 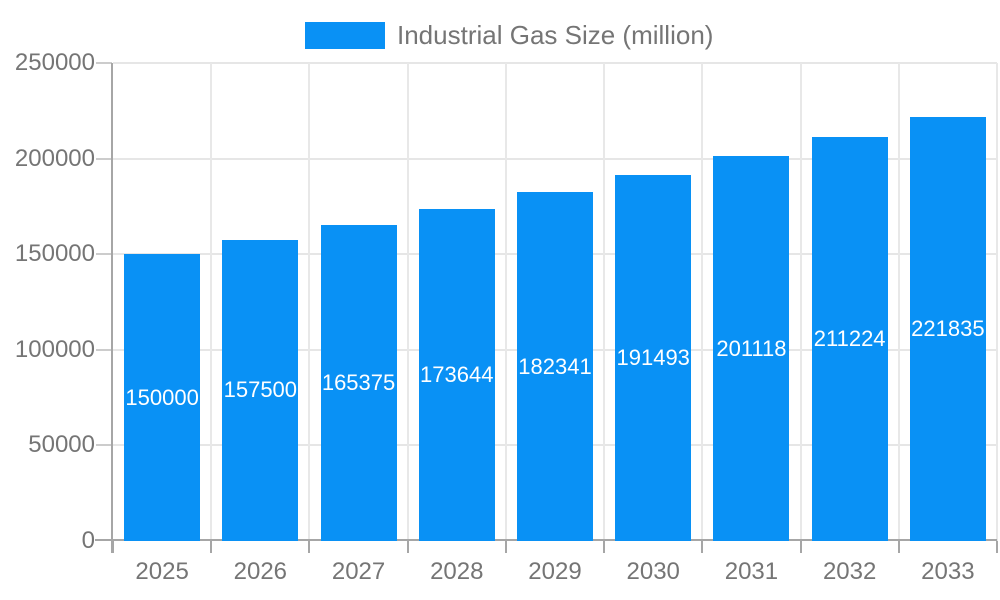 I want to click on bar: 201118, so click(x=751, y=348).